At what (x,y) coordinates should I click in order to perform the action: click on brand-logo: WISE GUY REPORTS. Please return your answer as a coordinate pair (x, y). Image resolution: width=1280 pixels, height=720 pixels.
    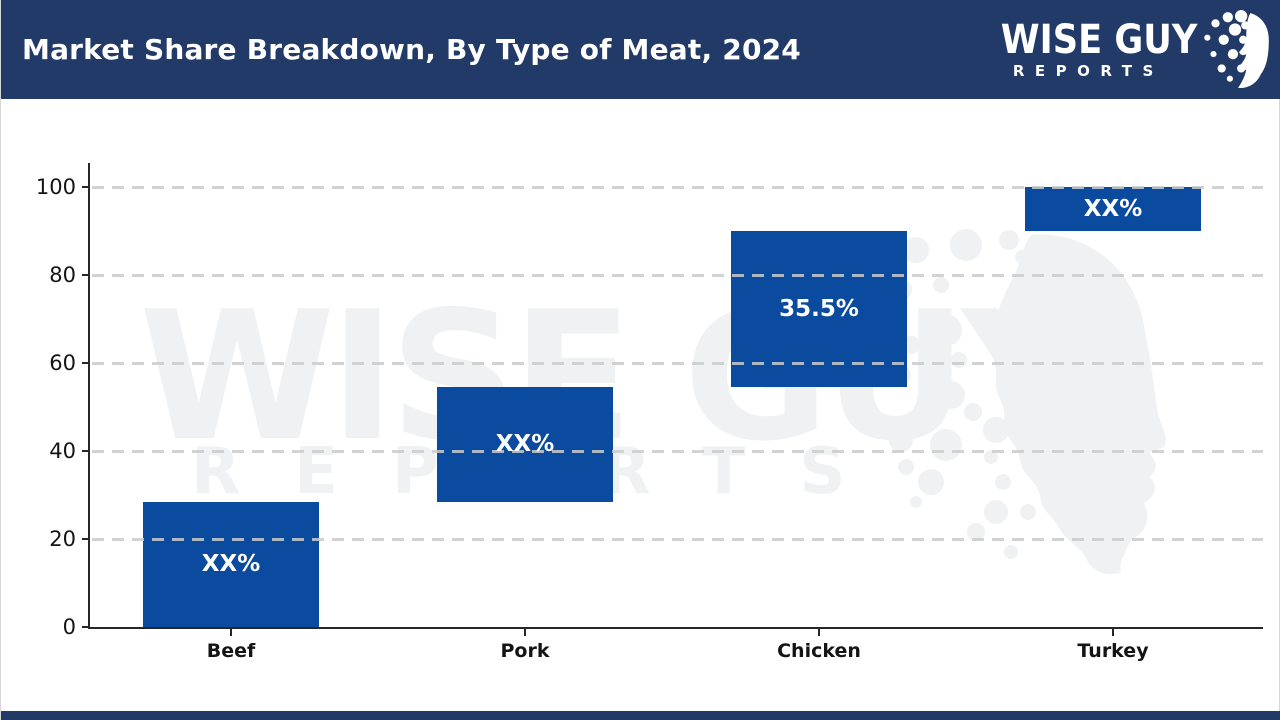
    Looking at the image, I should click on (1135, 50).